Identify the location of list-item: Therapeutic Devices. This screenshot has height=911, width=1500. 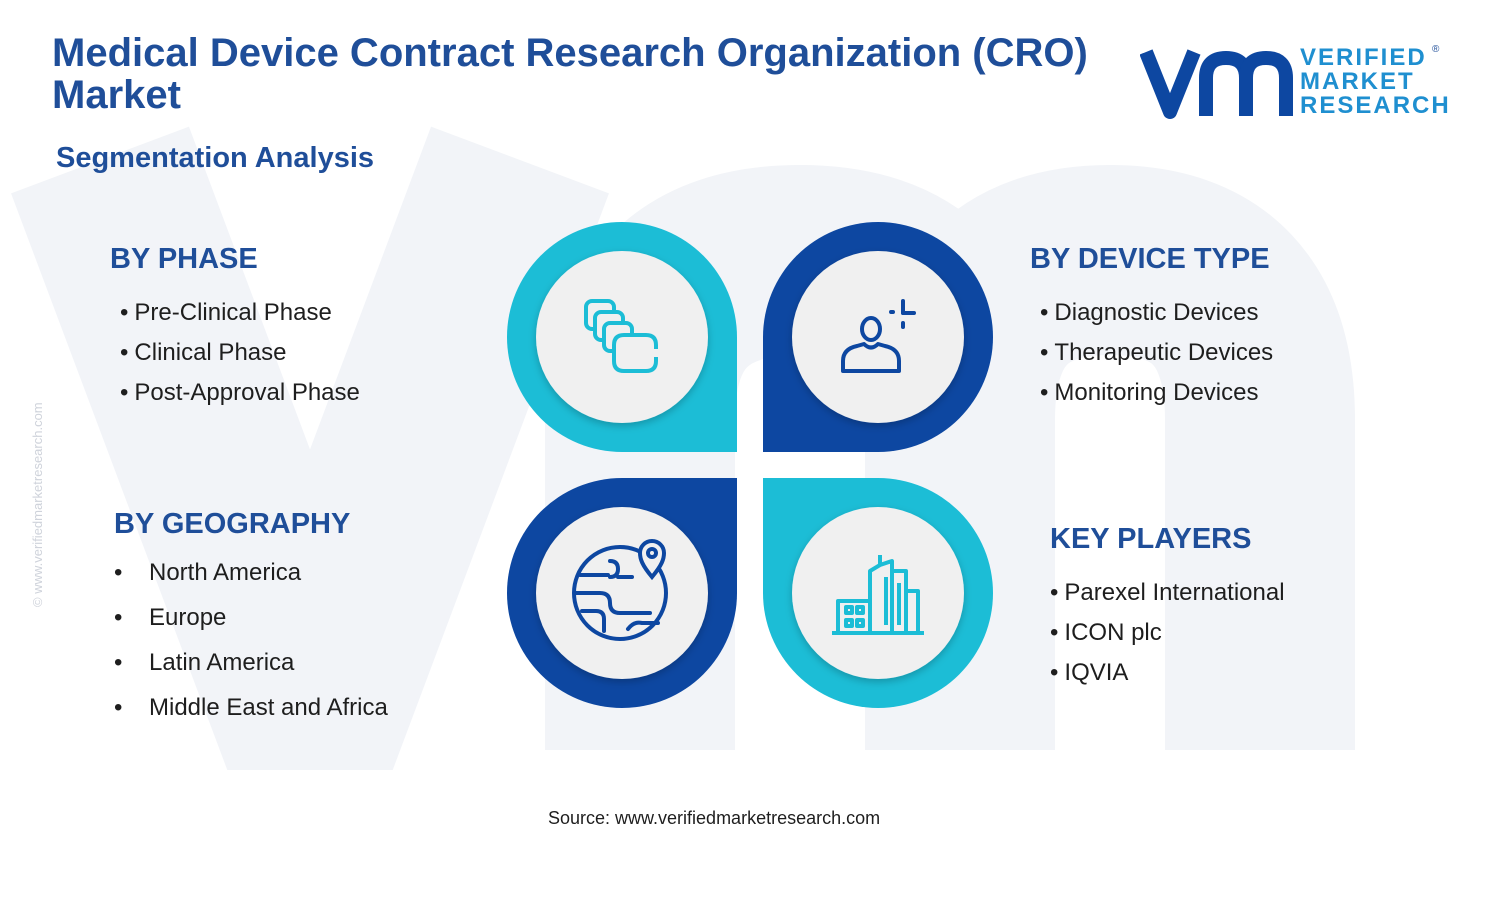
(1156, 353).